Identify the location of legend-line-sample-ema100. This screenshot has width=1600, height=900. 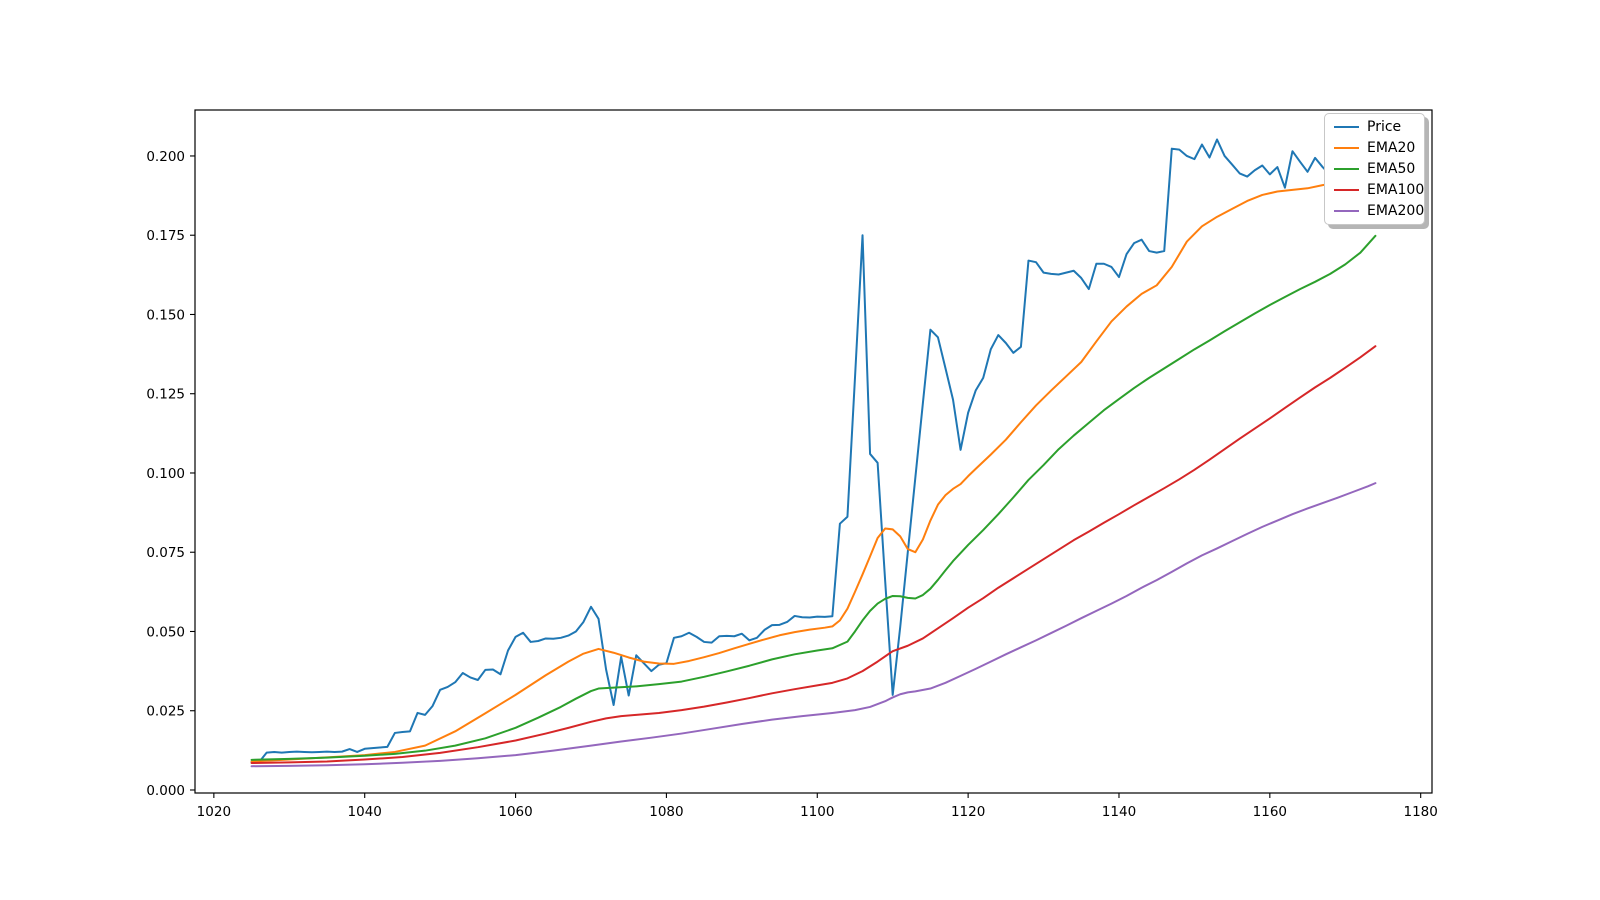
(1346, 189).